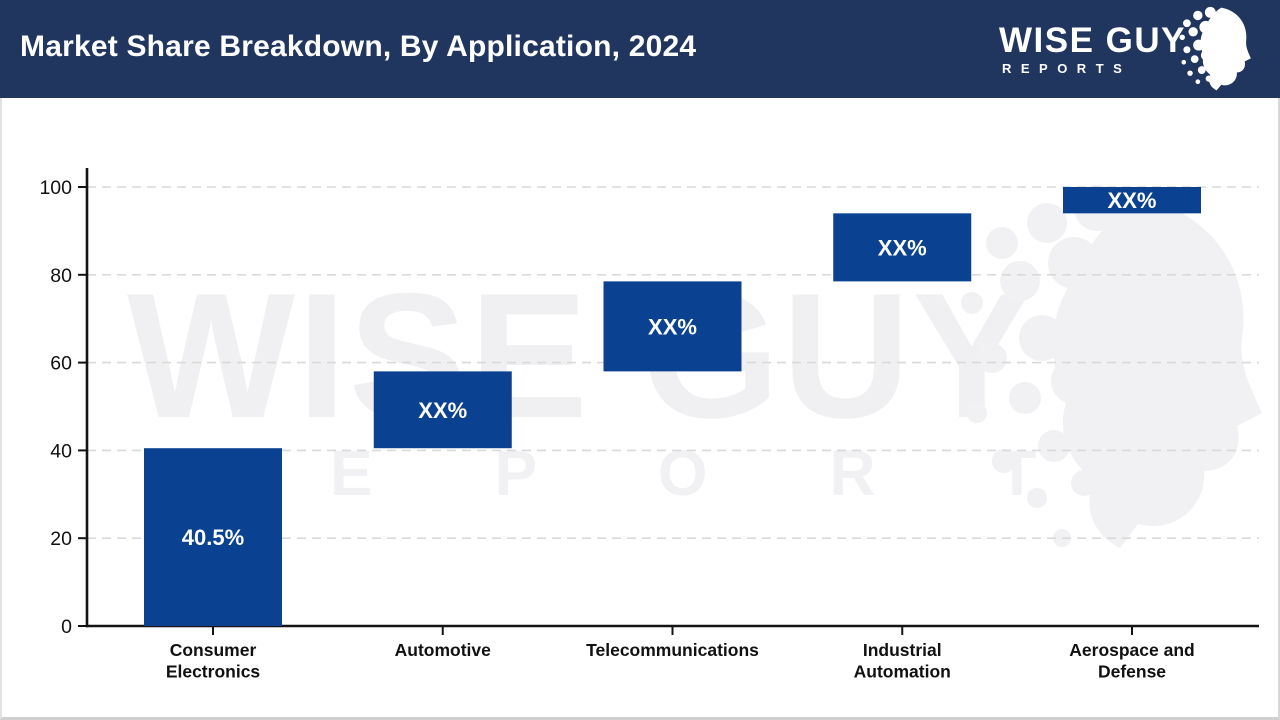  Describe the element at coordinates (1132, 672) in the screenshot. I see `x-category-label: Defense` at that location.